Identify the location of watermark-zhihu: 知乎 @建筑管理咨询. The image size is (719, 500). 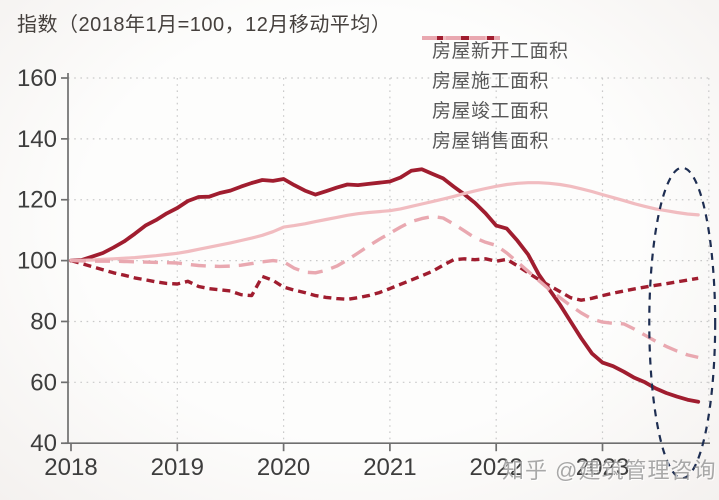
(609, 470).